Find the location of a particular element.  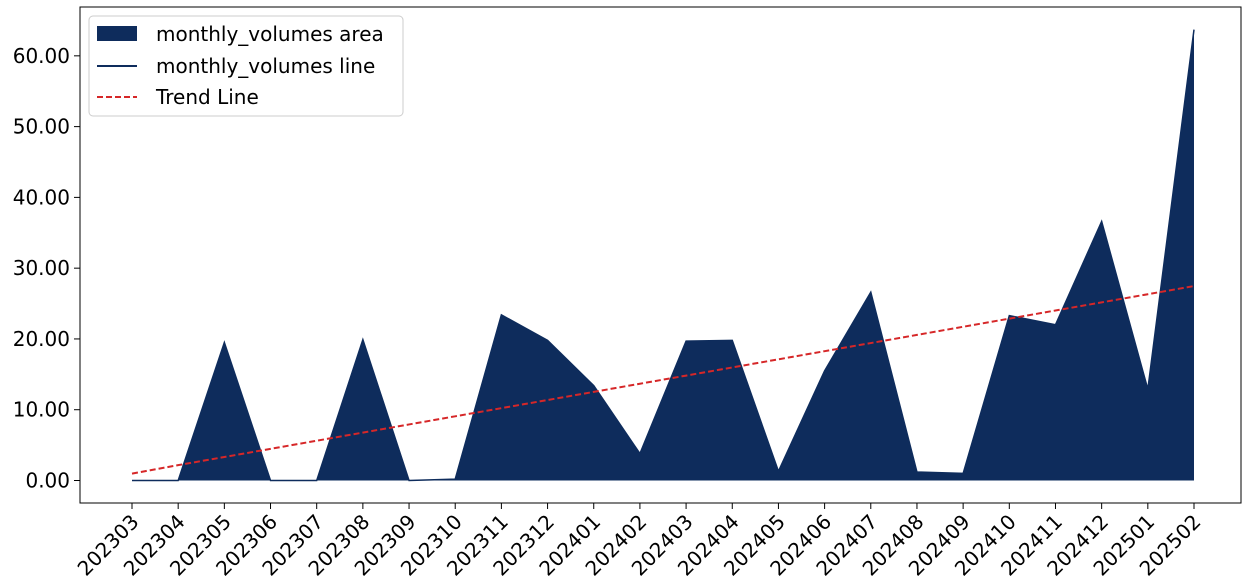

y-tick-label: 20.00 is located at coordinates (41, 339).